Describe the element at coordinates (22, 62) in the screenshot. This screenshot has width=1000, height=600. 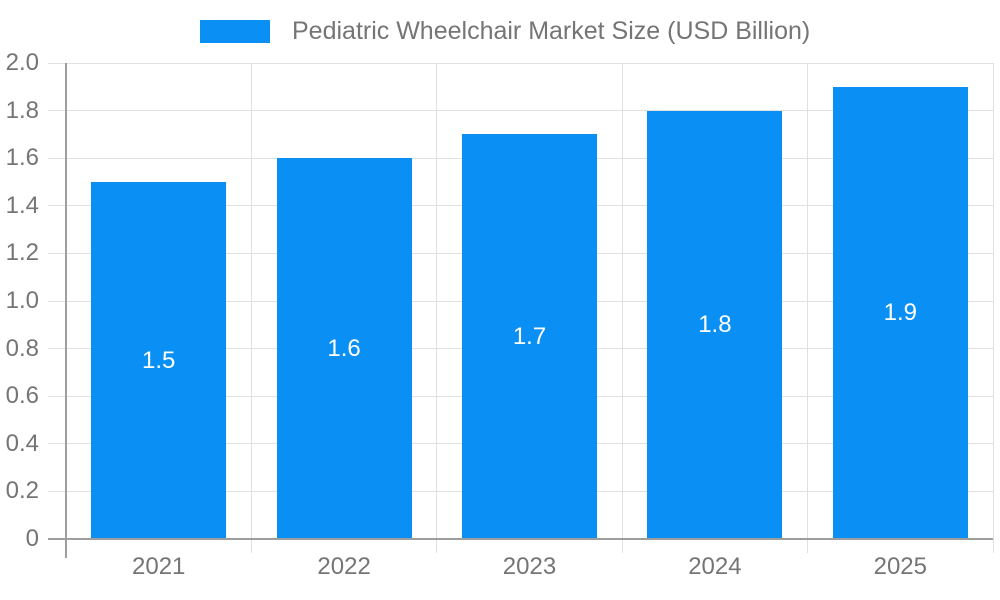
I see `y-axis-tick-label: 2.0` at that location.